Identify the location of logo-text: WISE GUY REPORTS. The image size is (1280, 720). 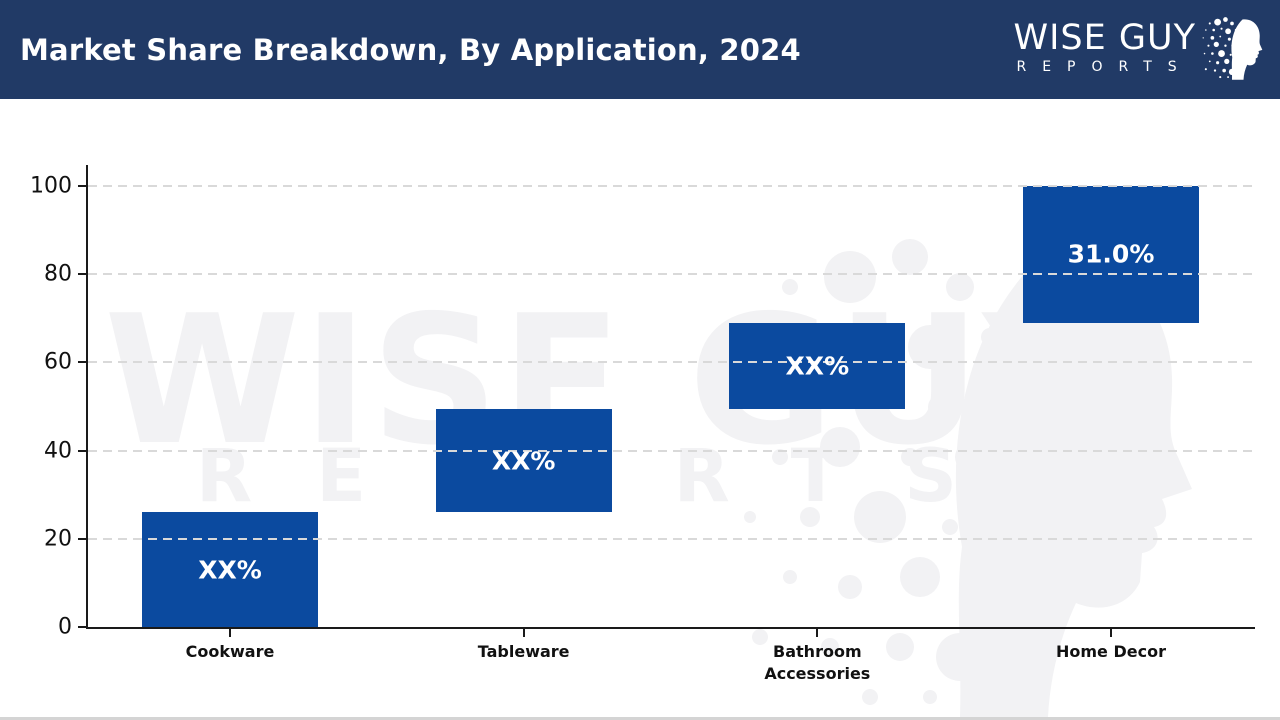
(1104, 47).